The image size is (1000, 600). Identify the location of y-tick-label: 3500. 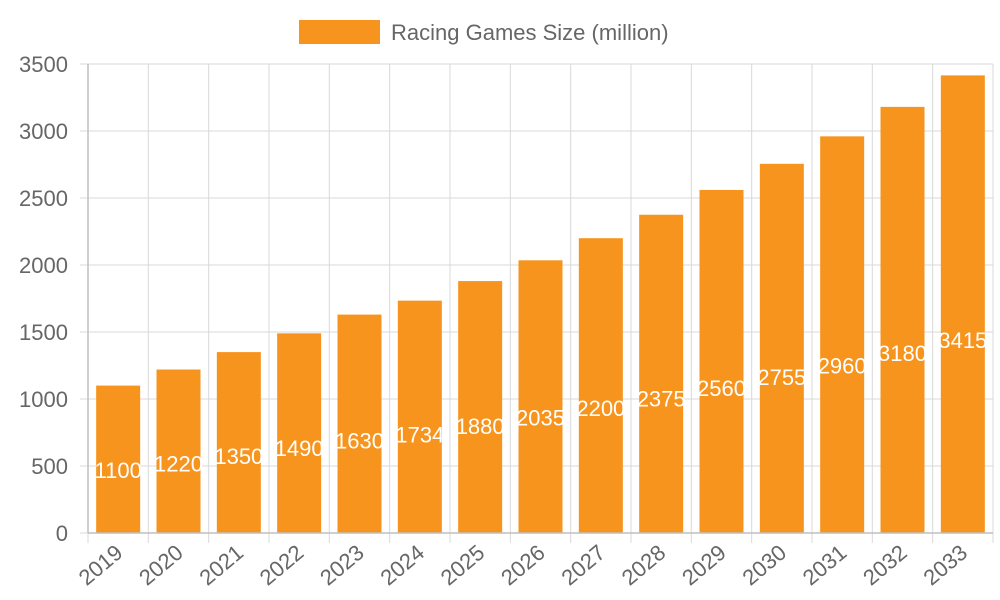
(43, 64).